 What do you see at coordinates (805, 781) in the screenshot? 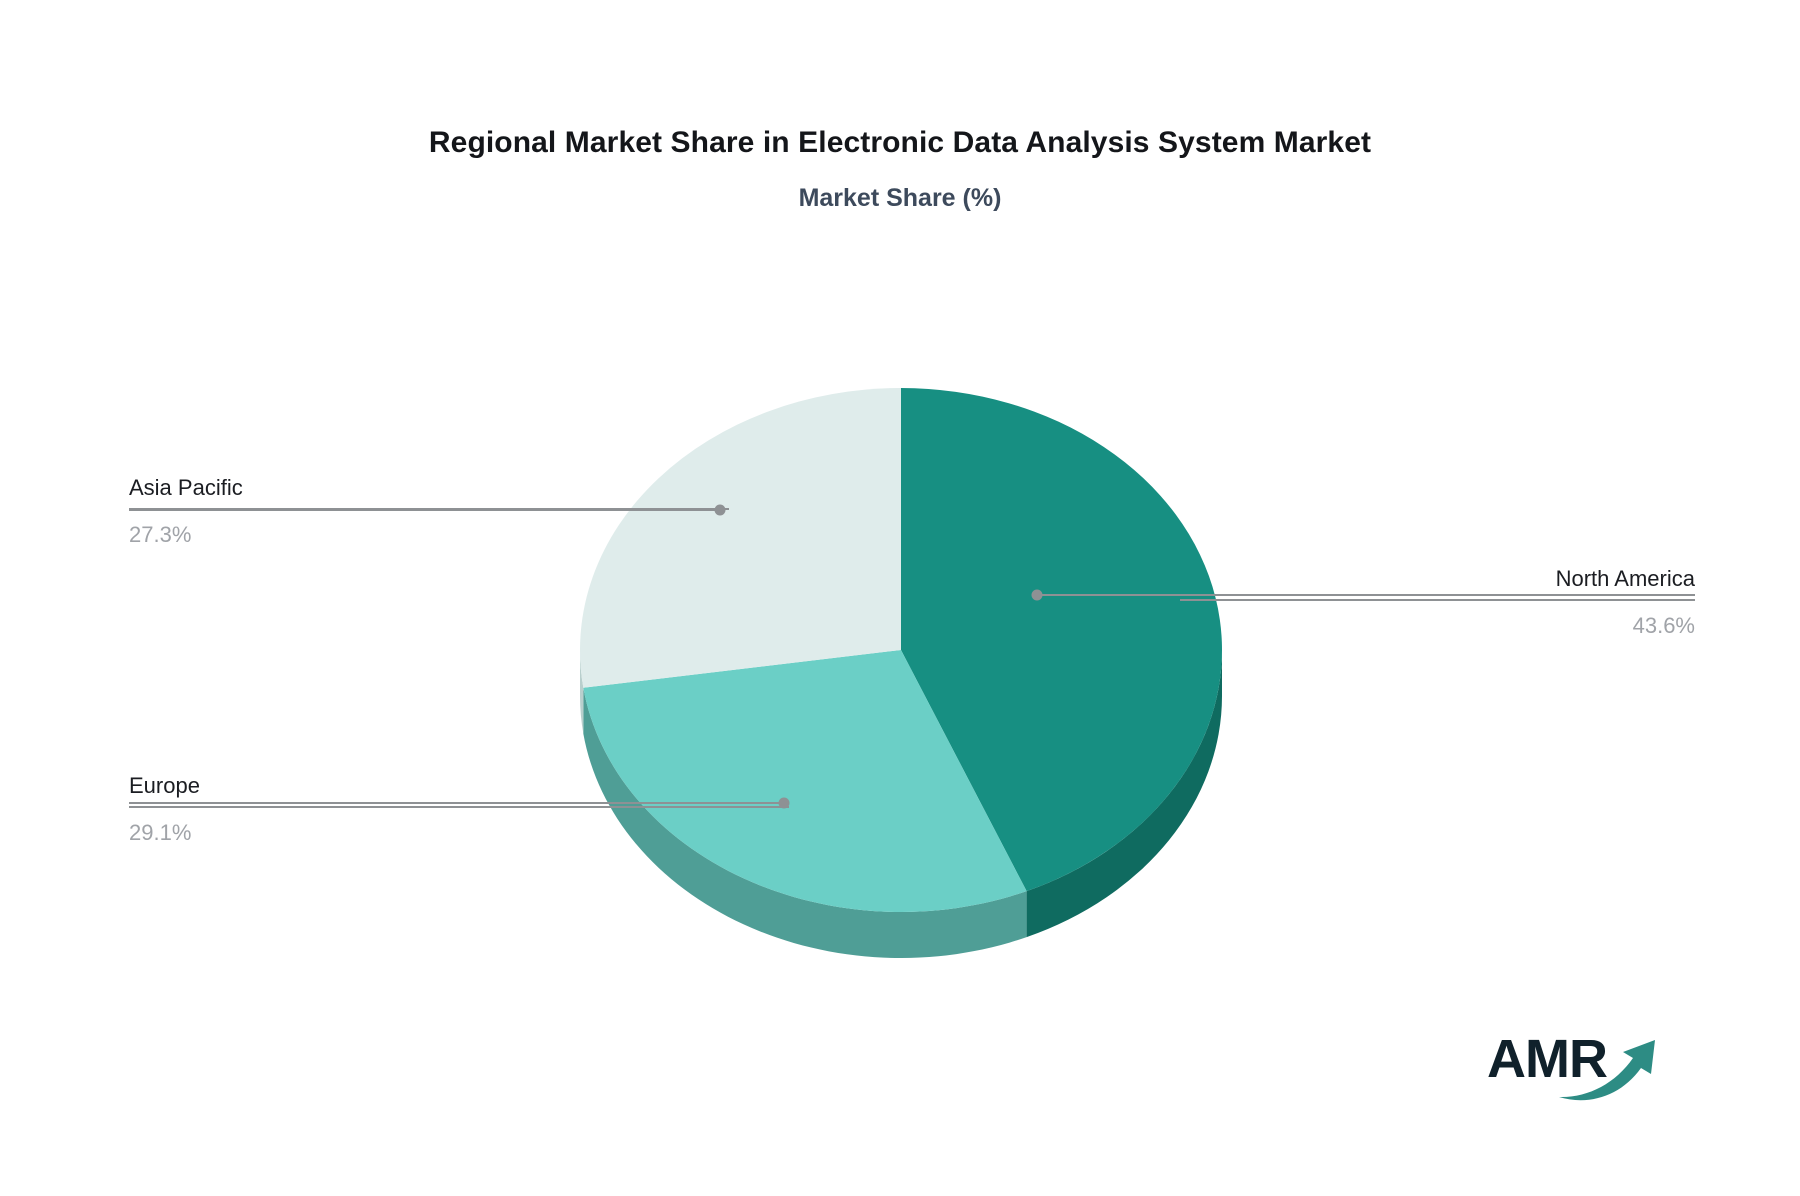
I see `pie-slice-europe` at bounding box center [805, 781].